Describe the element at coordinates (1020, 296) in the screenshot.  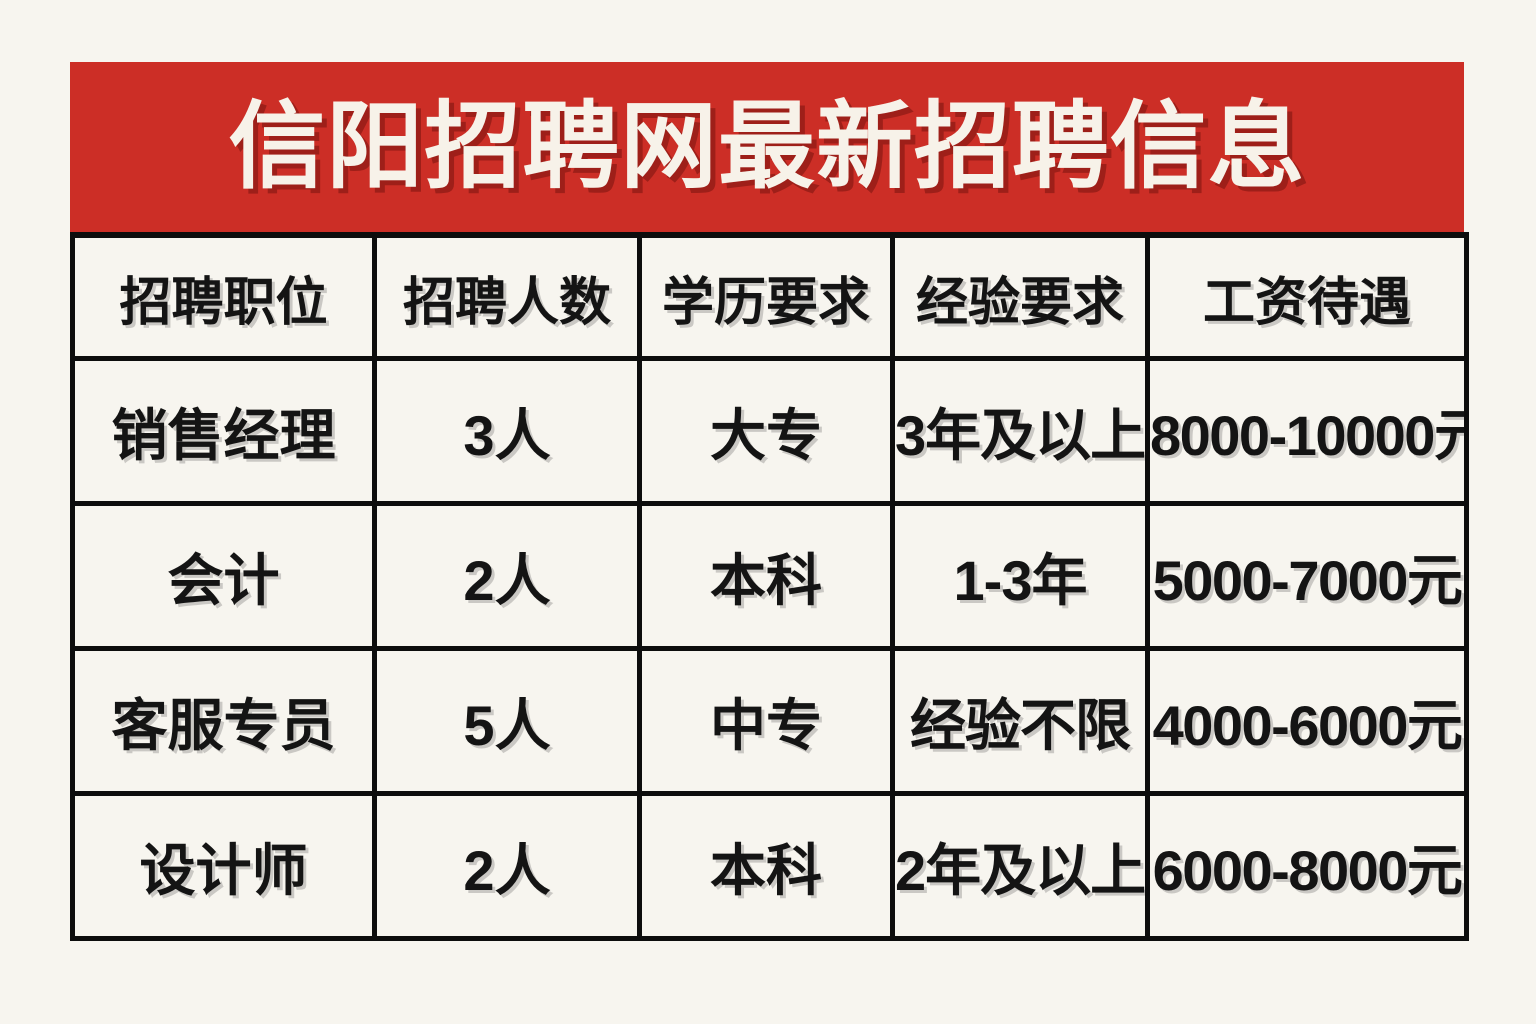
I see `column-header-experience: 经验要求` at that location.